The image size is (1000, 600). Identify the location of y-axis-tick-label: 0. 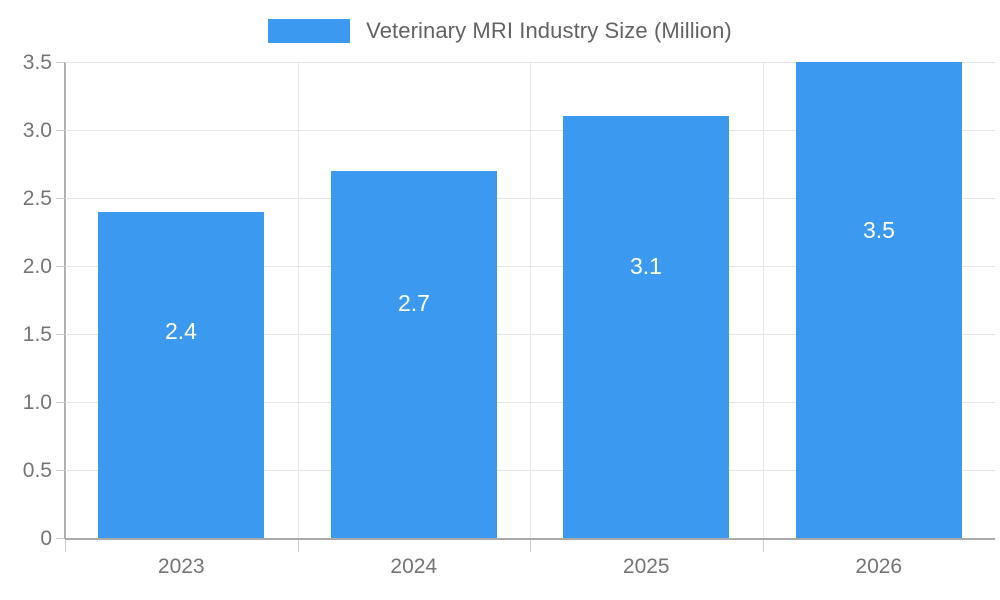
(46, 538).